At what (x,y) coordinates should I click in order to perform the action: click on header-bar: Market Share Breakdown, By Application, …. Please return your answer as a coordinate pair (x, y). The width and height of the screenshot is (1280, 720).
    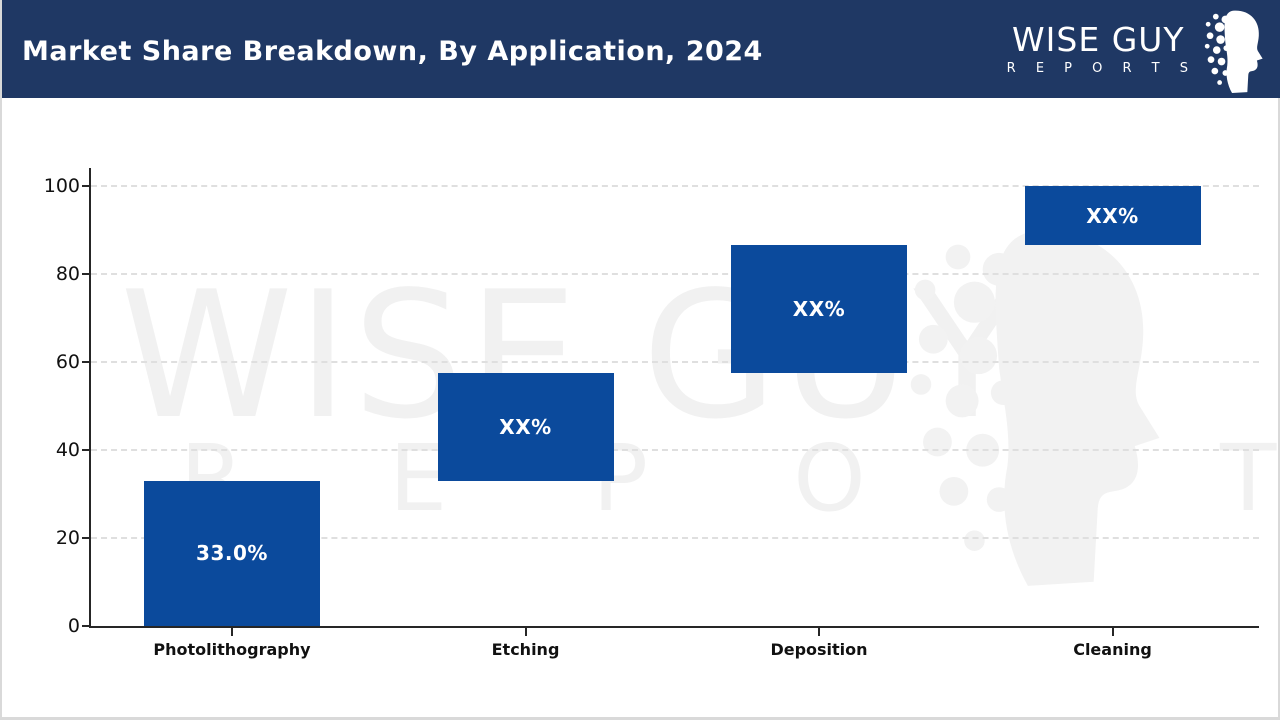
    Looking at the image, I should click on (641, 49).